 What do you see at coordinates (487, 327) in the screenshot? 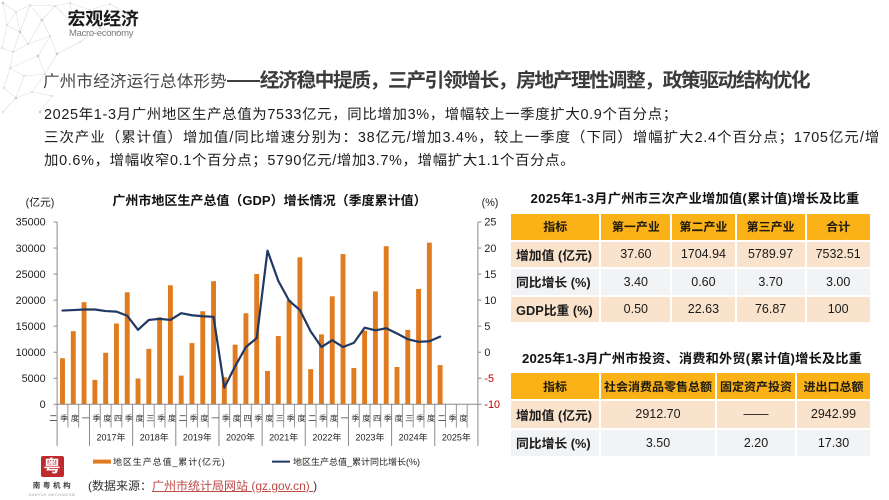
I see `svg-text: 5` at bounding box center [487, 327].